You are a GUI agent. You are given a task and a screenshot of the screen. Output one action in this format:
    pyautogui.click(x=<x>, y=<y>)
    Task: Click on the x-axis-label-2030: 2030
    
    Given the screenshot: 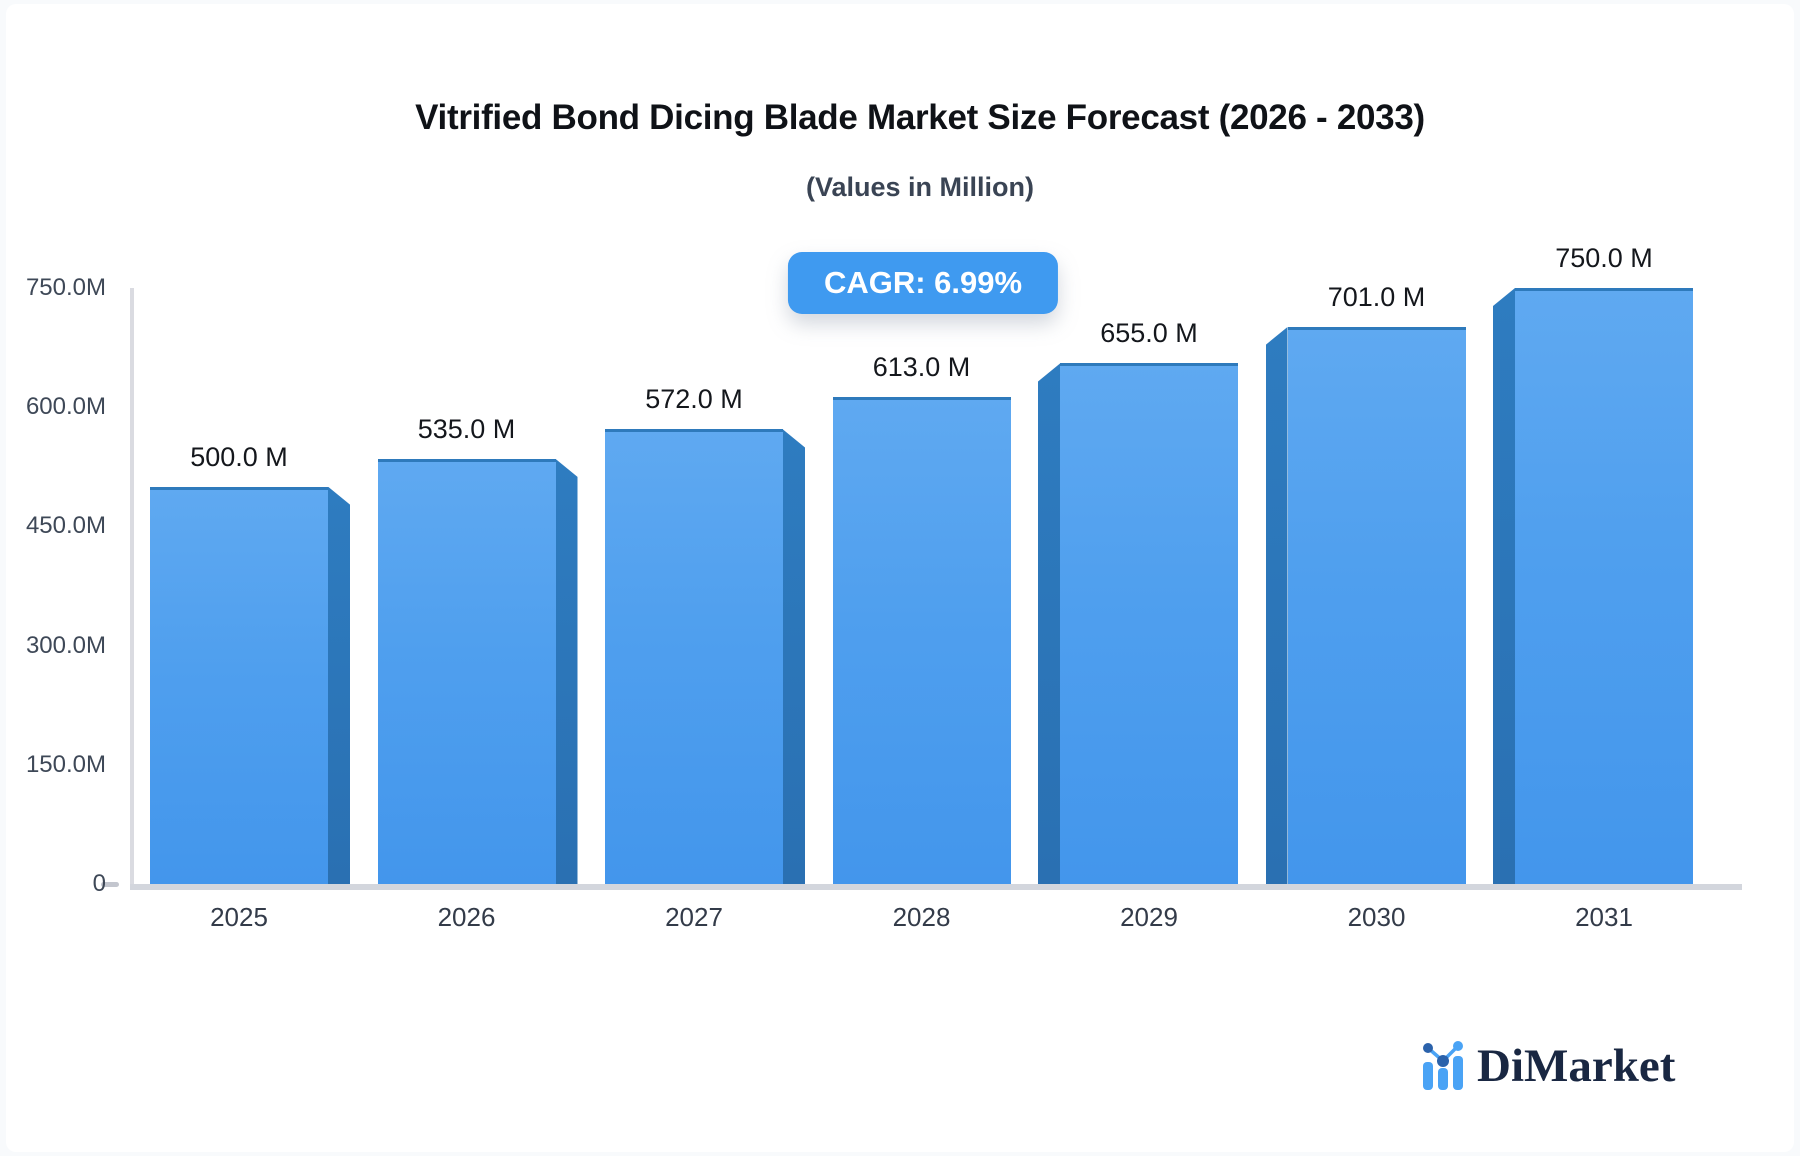 What is the action you would take?
    pyautogui.click(x=1376, y=917)
    